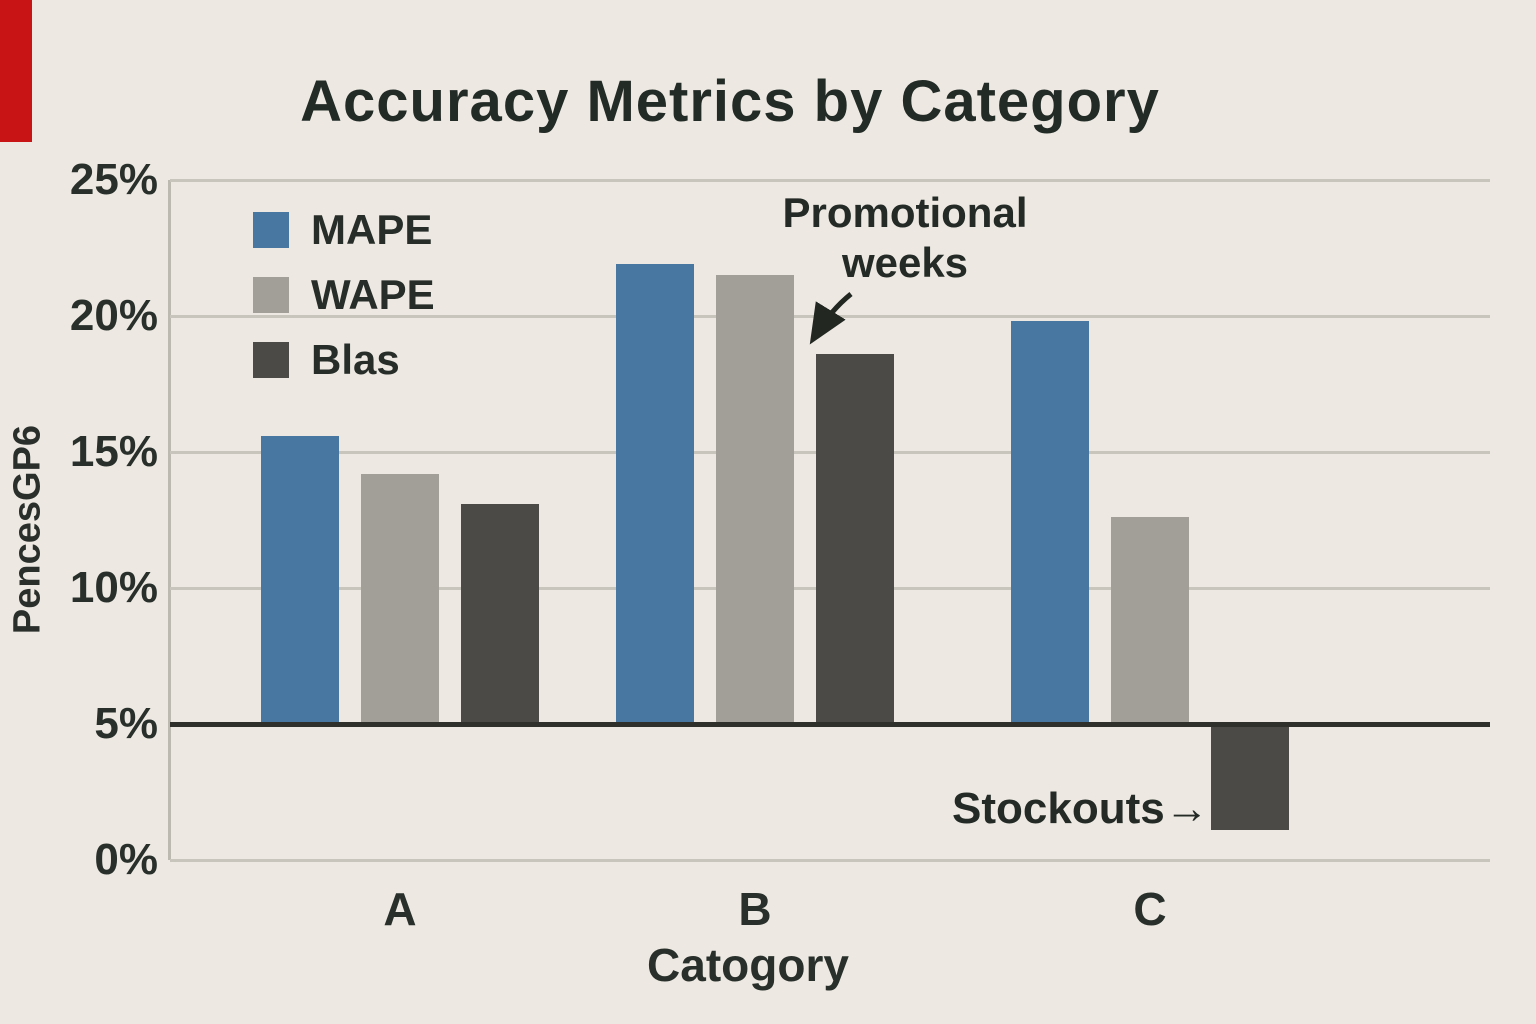 Image resolution: width=1536 pixels, height=1024 pixels. I want to click on legend-row-mape: MAPE, so click(344, 230).